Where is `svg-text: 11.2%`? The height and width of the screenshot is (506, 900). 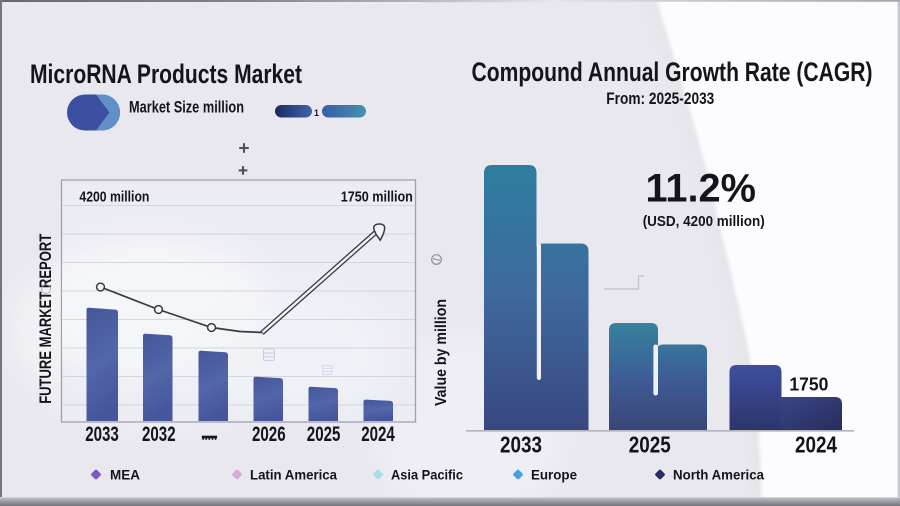
svg-text: 11.2% is located at coordinates (701, 188).